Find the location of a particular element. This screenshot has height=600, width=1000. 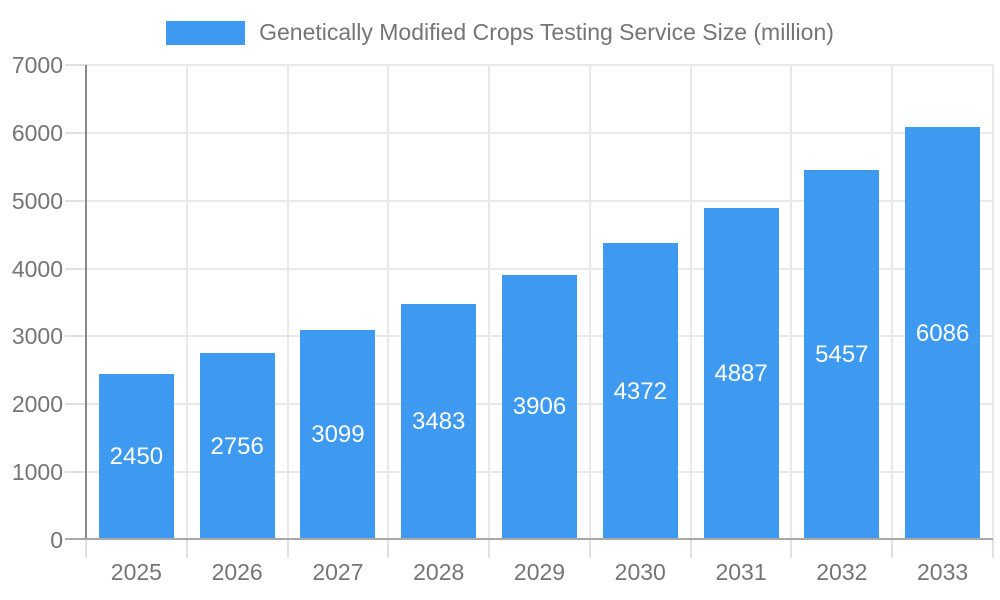

x-axis-labels: 2025 2026 2027 2028 2029 2030 2031 2032 2033 is located at coordinates (539, 575).